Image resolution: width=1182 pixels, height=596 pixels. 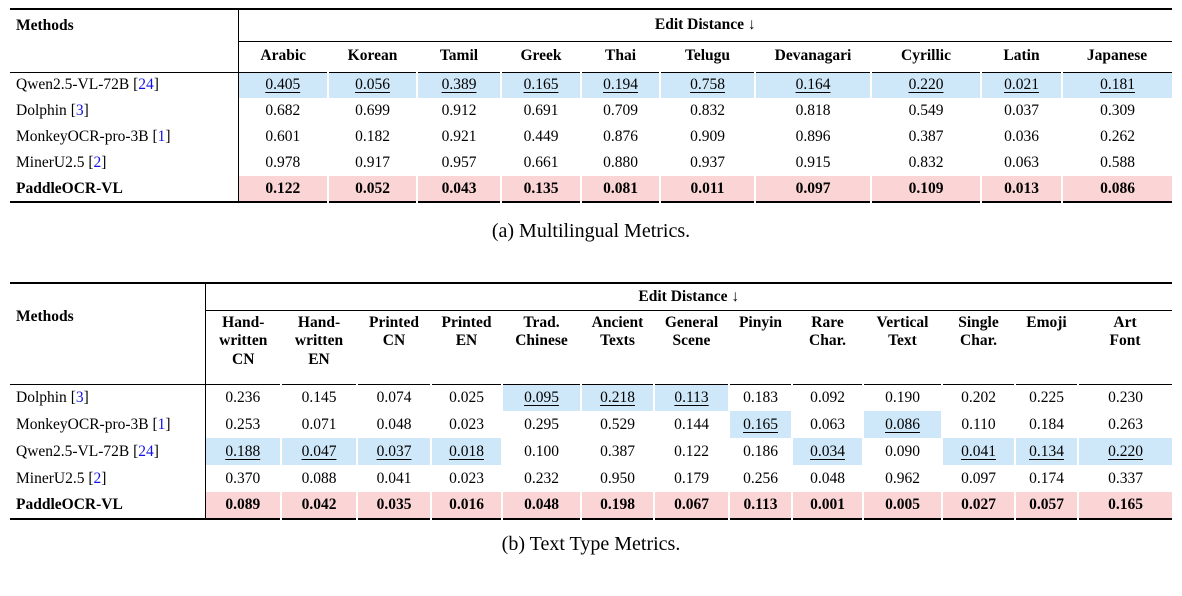 What do you see at coordinates (459, 188) in the screenshot?
I see `metric-value: 0.043` at bounding box center [459, 188].